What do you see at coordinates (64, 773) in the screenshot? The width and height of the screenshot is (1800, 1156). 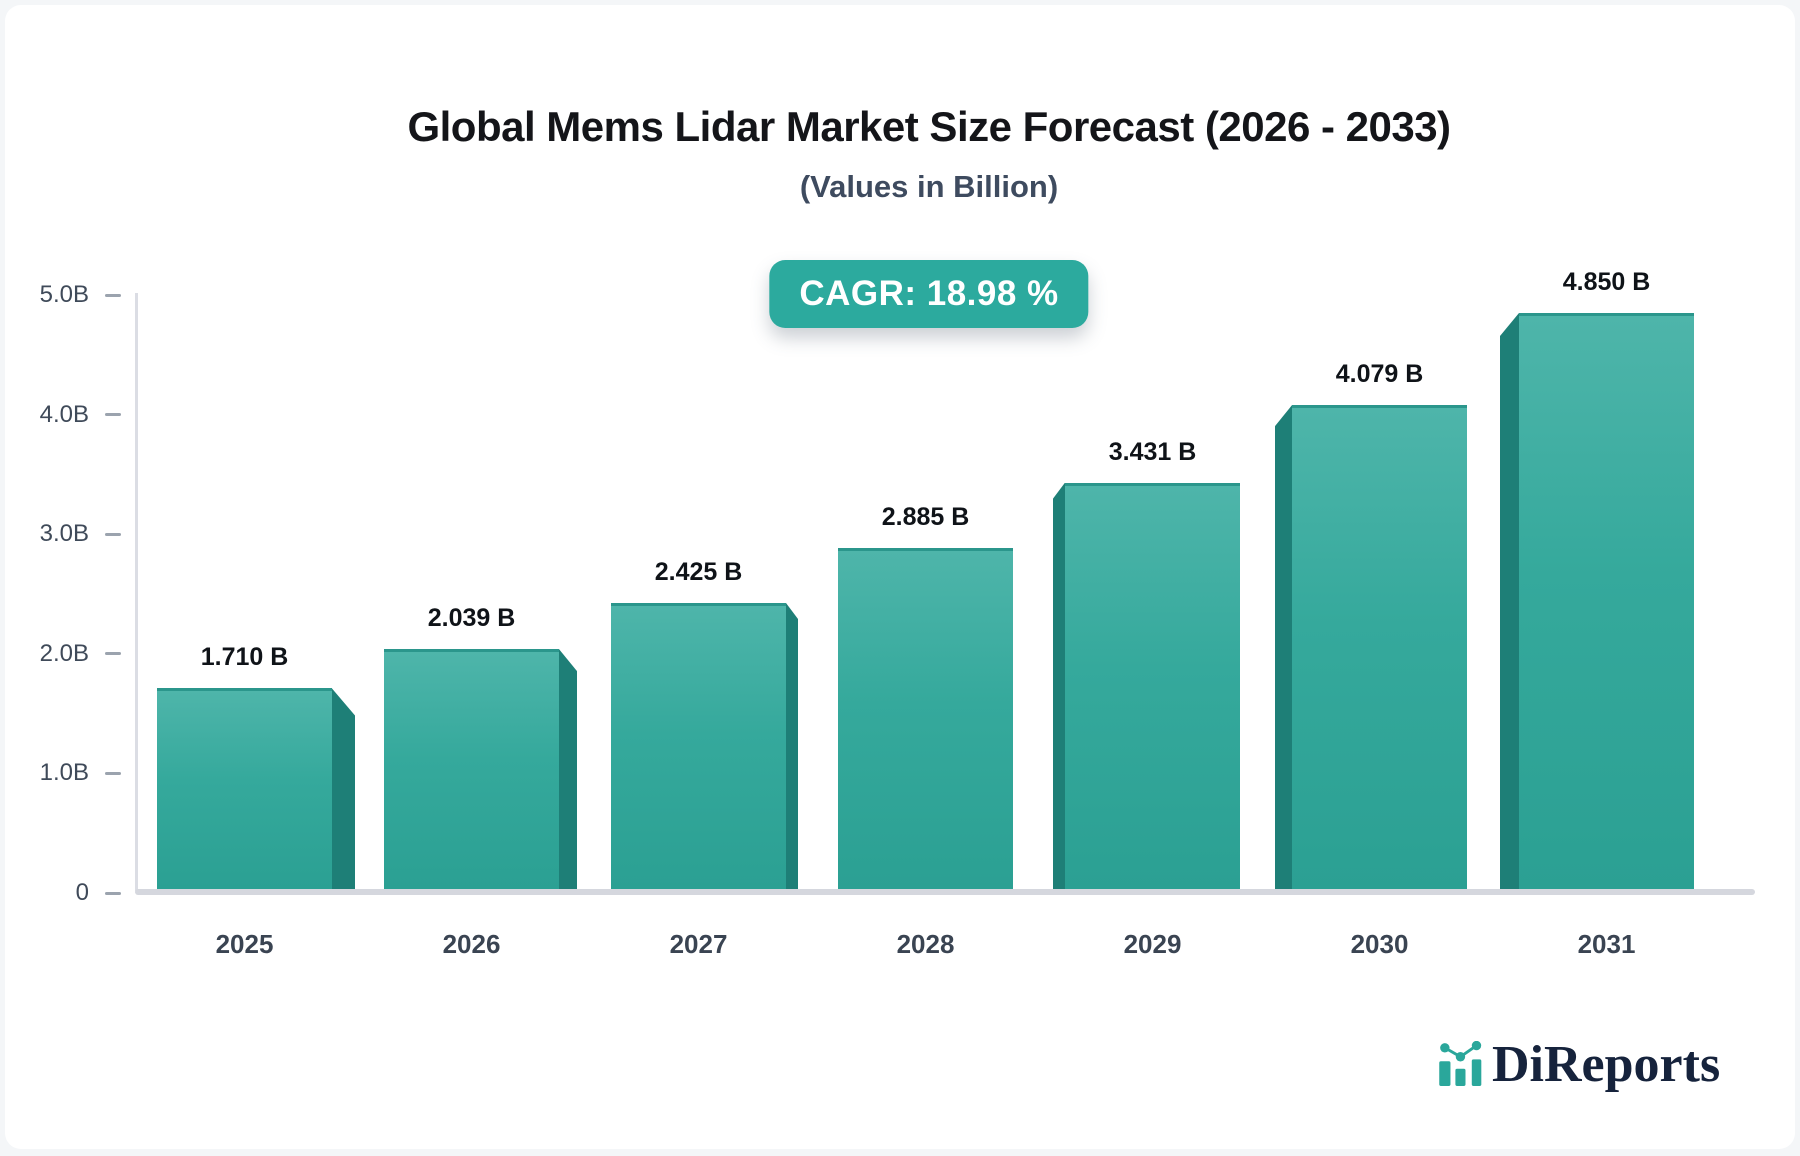 I see `y-axis-label: 1.0B` at bounding box center [64, 773].